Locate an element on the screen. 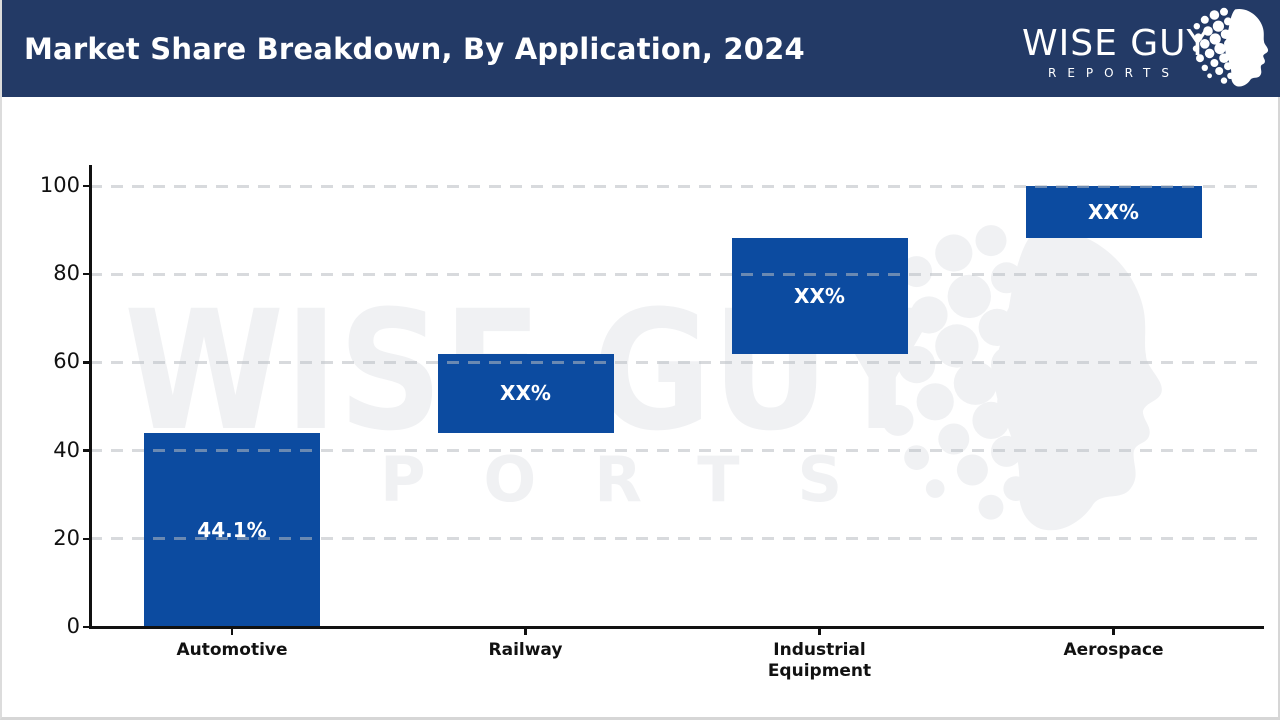  watermark-head-icon is located at coordinates (1016, 378).